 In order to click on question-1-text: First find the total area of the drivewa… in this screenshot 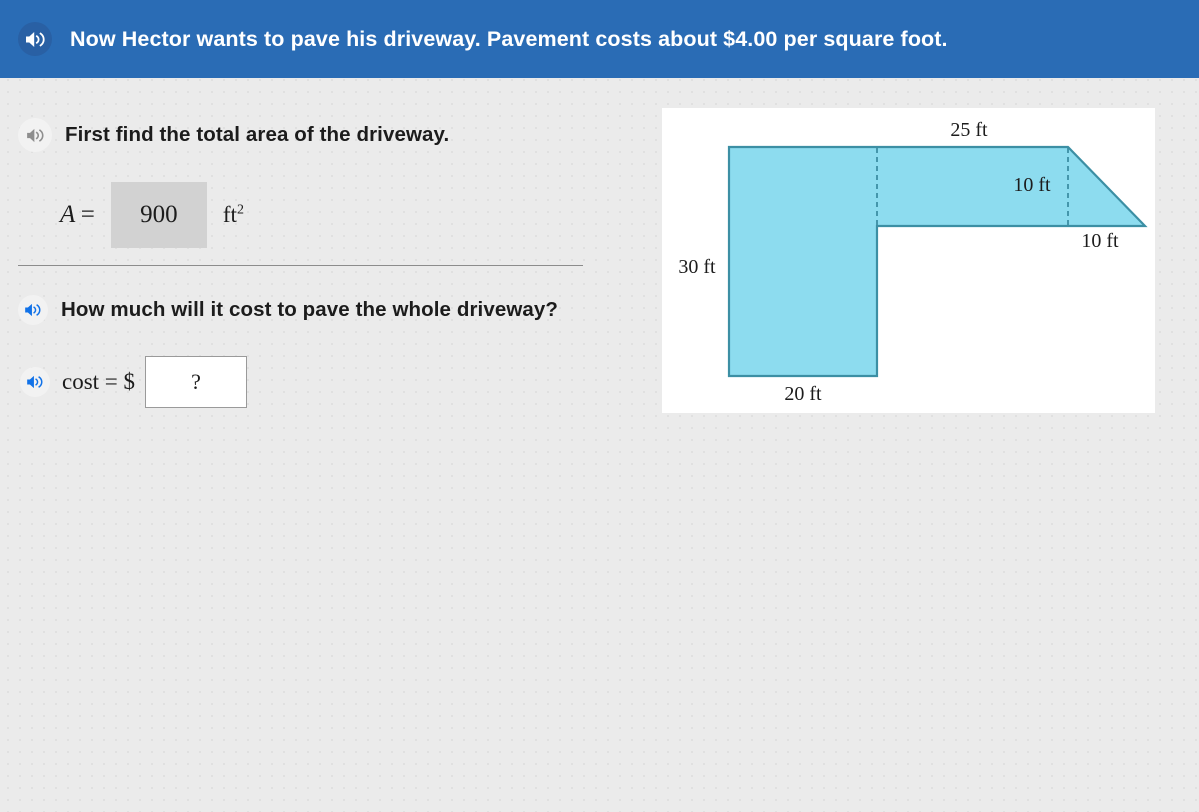, I will do `click(257, 134)`.